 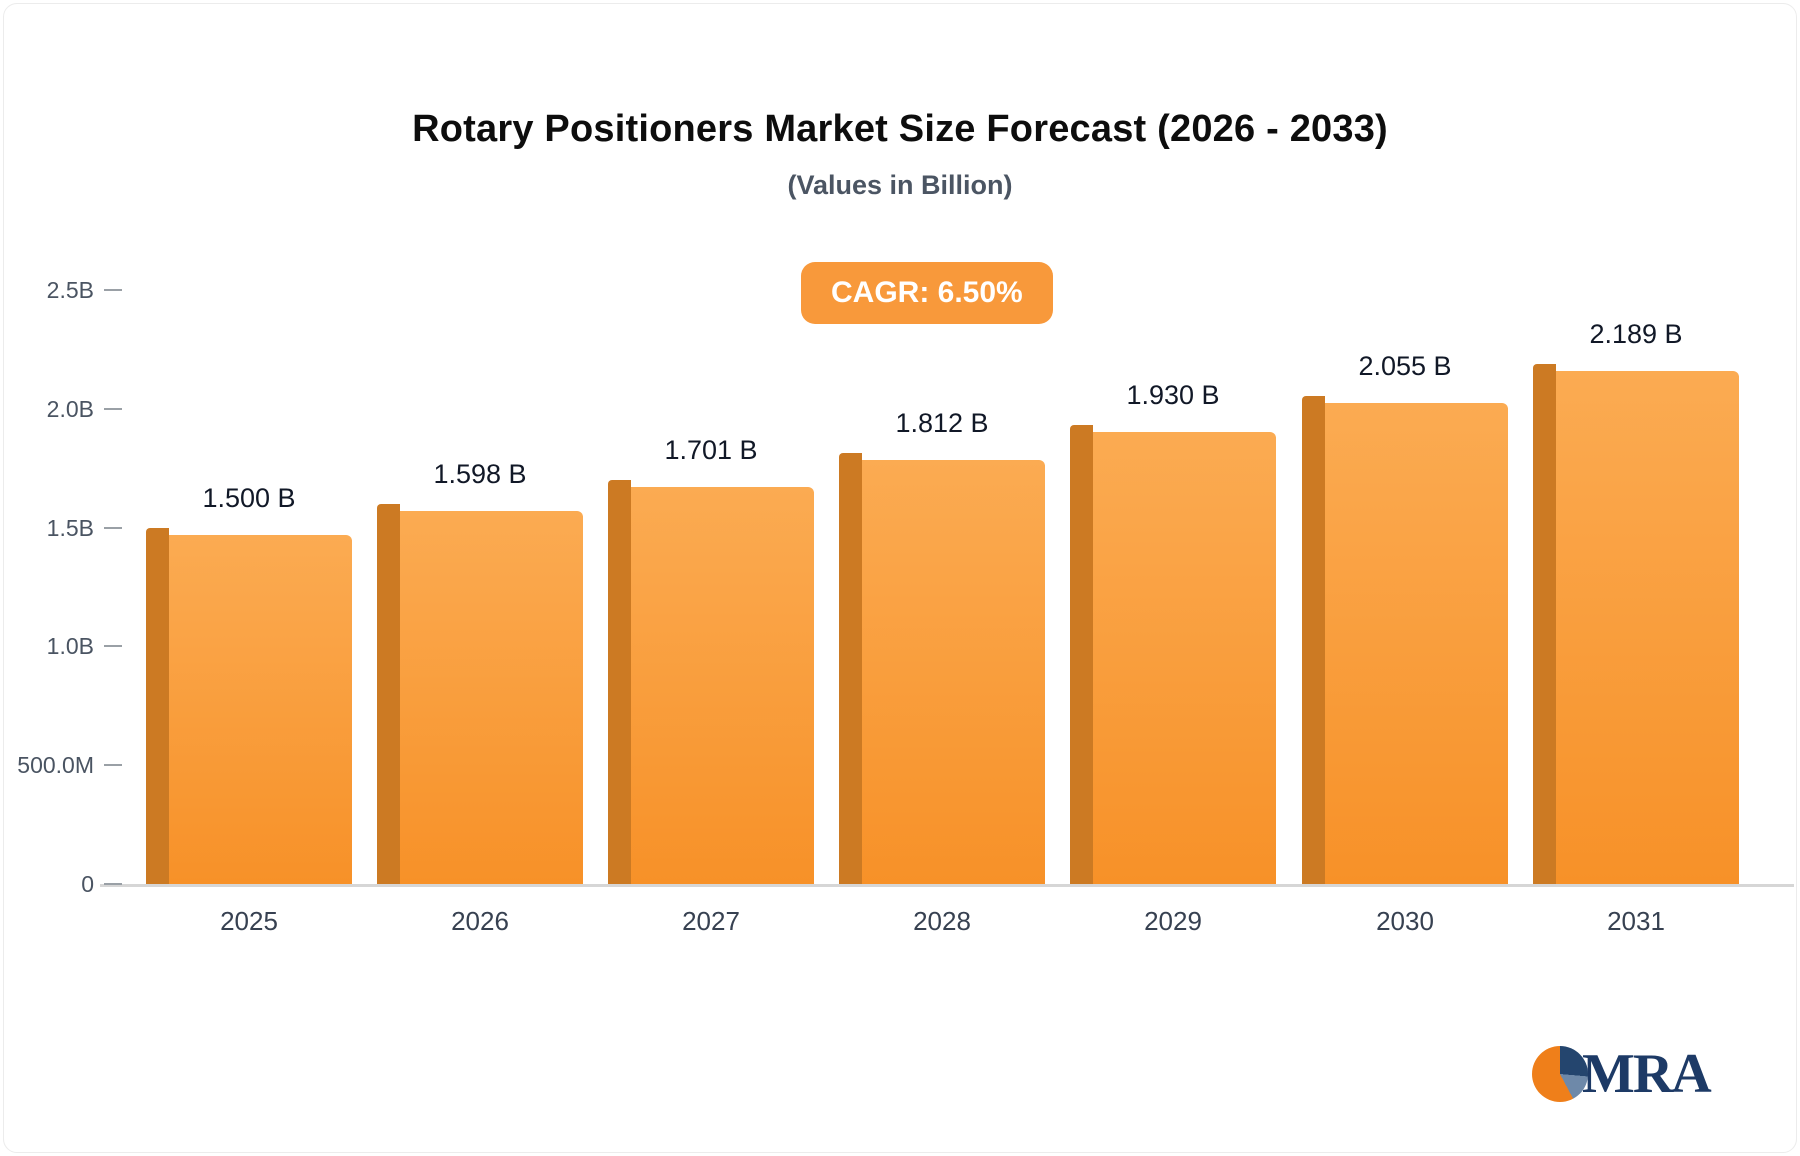 I want to click on bar-value-label: 1.500 B, so click(x=249, y=498).